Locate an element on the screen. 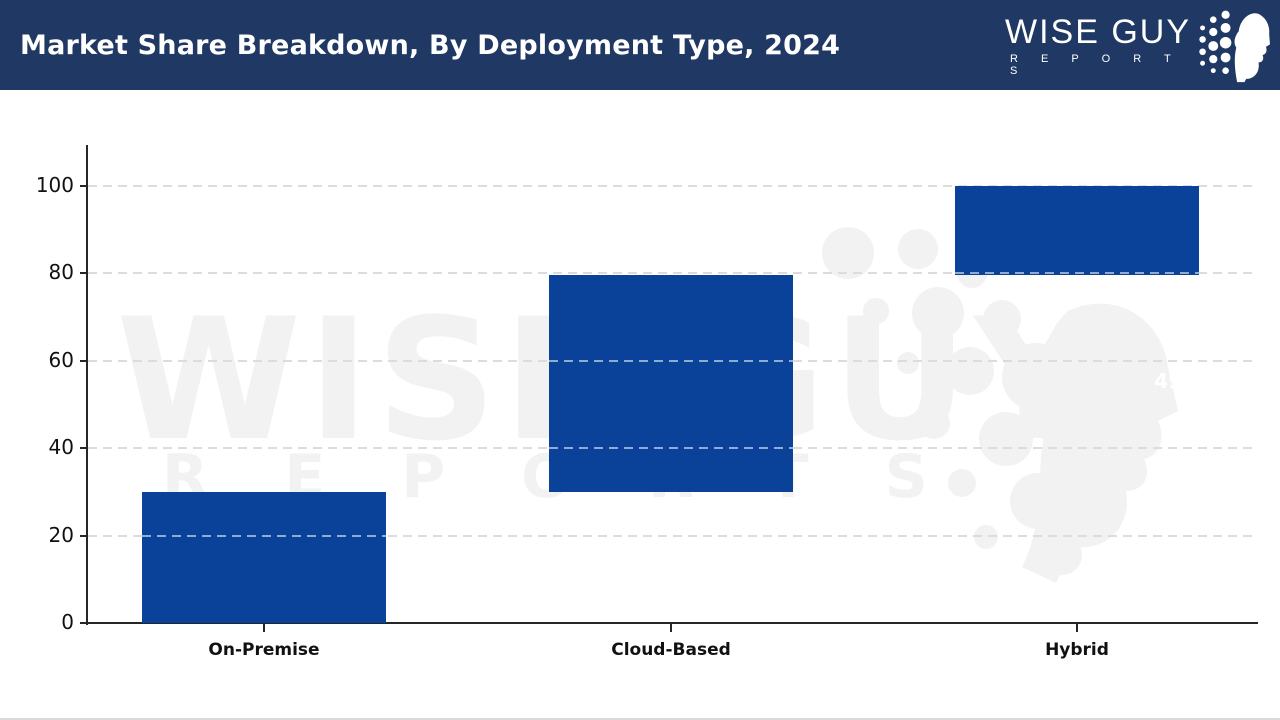  y-tick-label-40: 40 is located at coordinates (61, 447).